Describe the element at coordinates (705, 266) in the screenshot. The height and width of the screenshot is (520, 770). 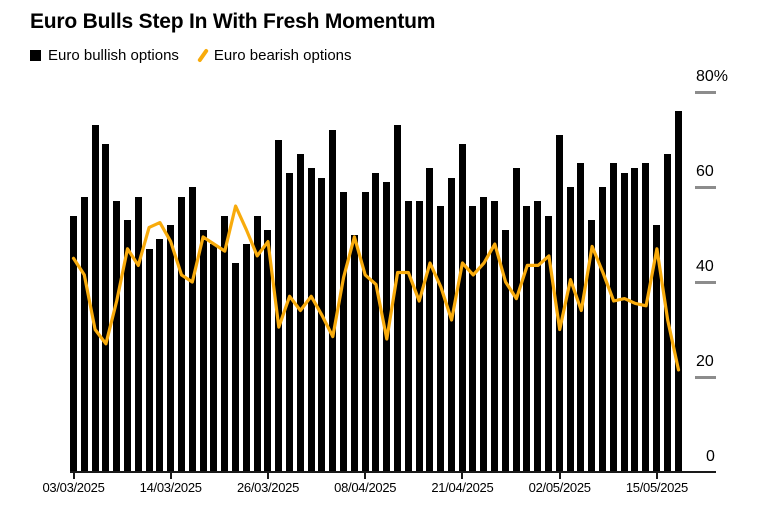
I see `y-axis-label: 40` at that location.